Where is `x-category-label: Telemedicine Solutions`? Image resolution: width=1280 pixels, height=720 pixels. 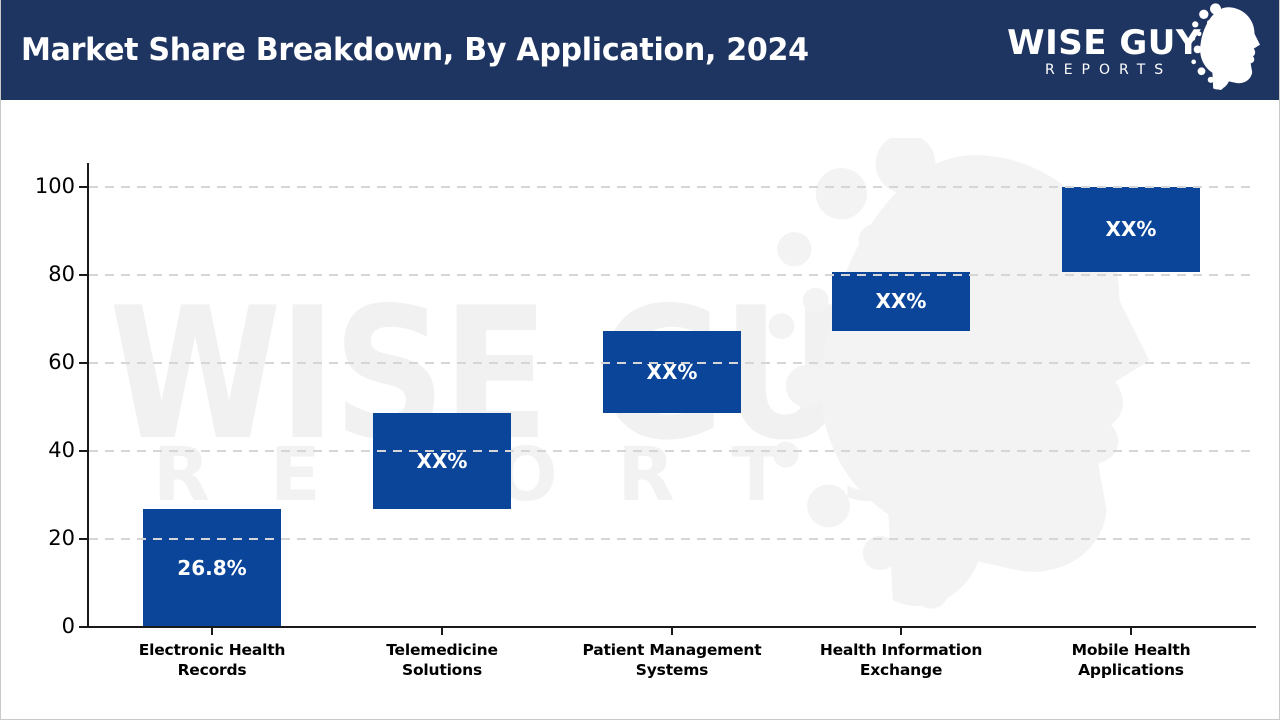 x-category-label: Telemedicine Solutions is located at coordinates (442, 660).